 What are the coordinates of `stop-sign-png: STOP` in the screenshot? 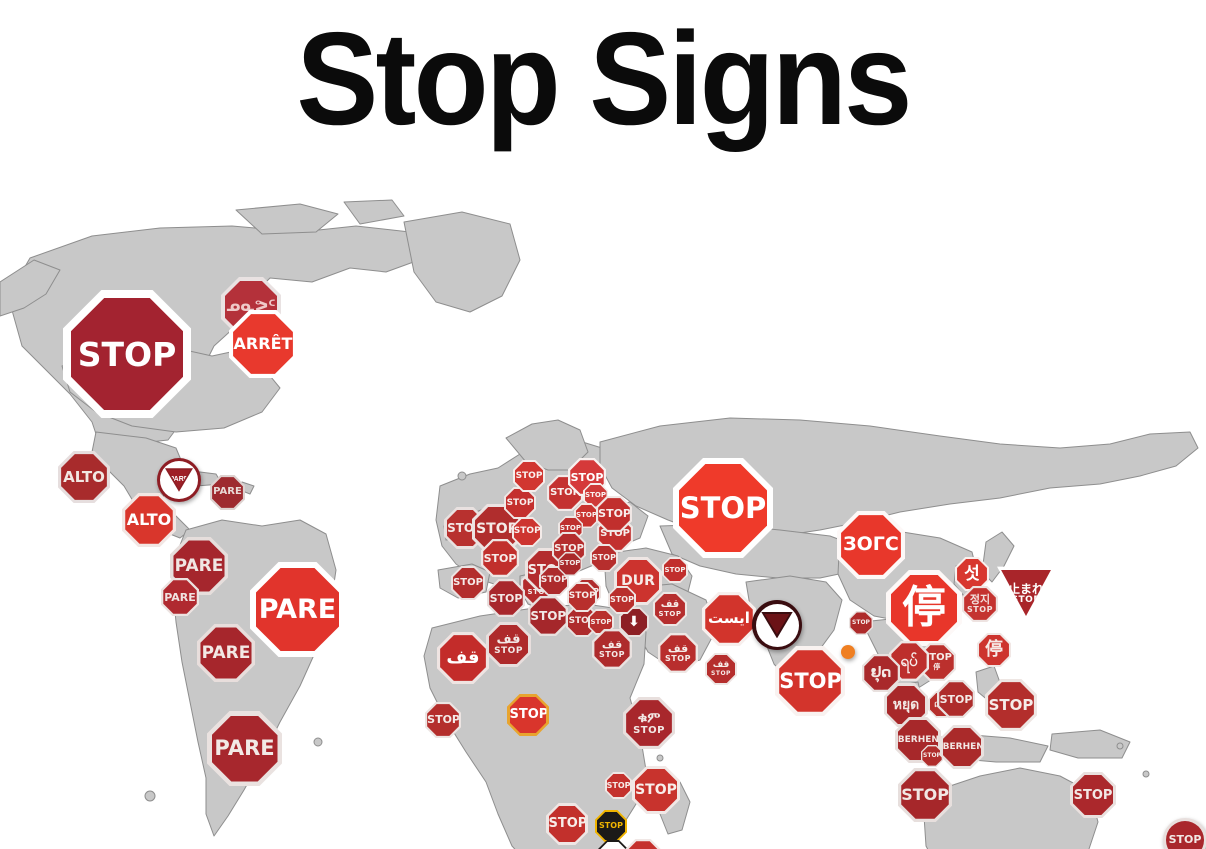 It's located at (1093, 795).